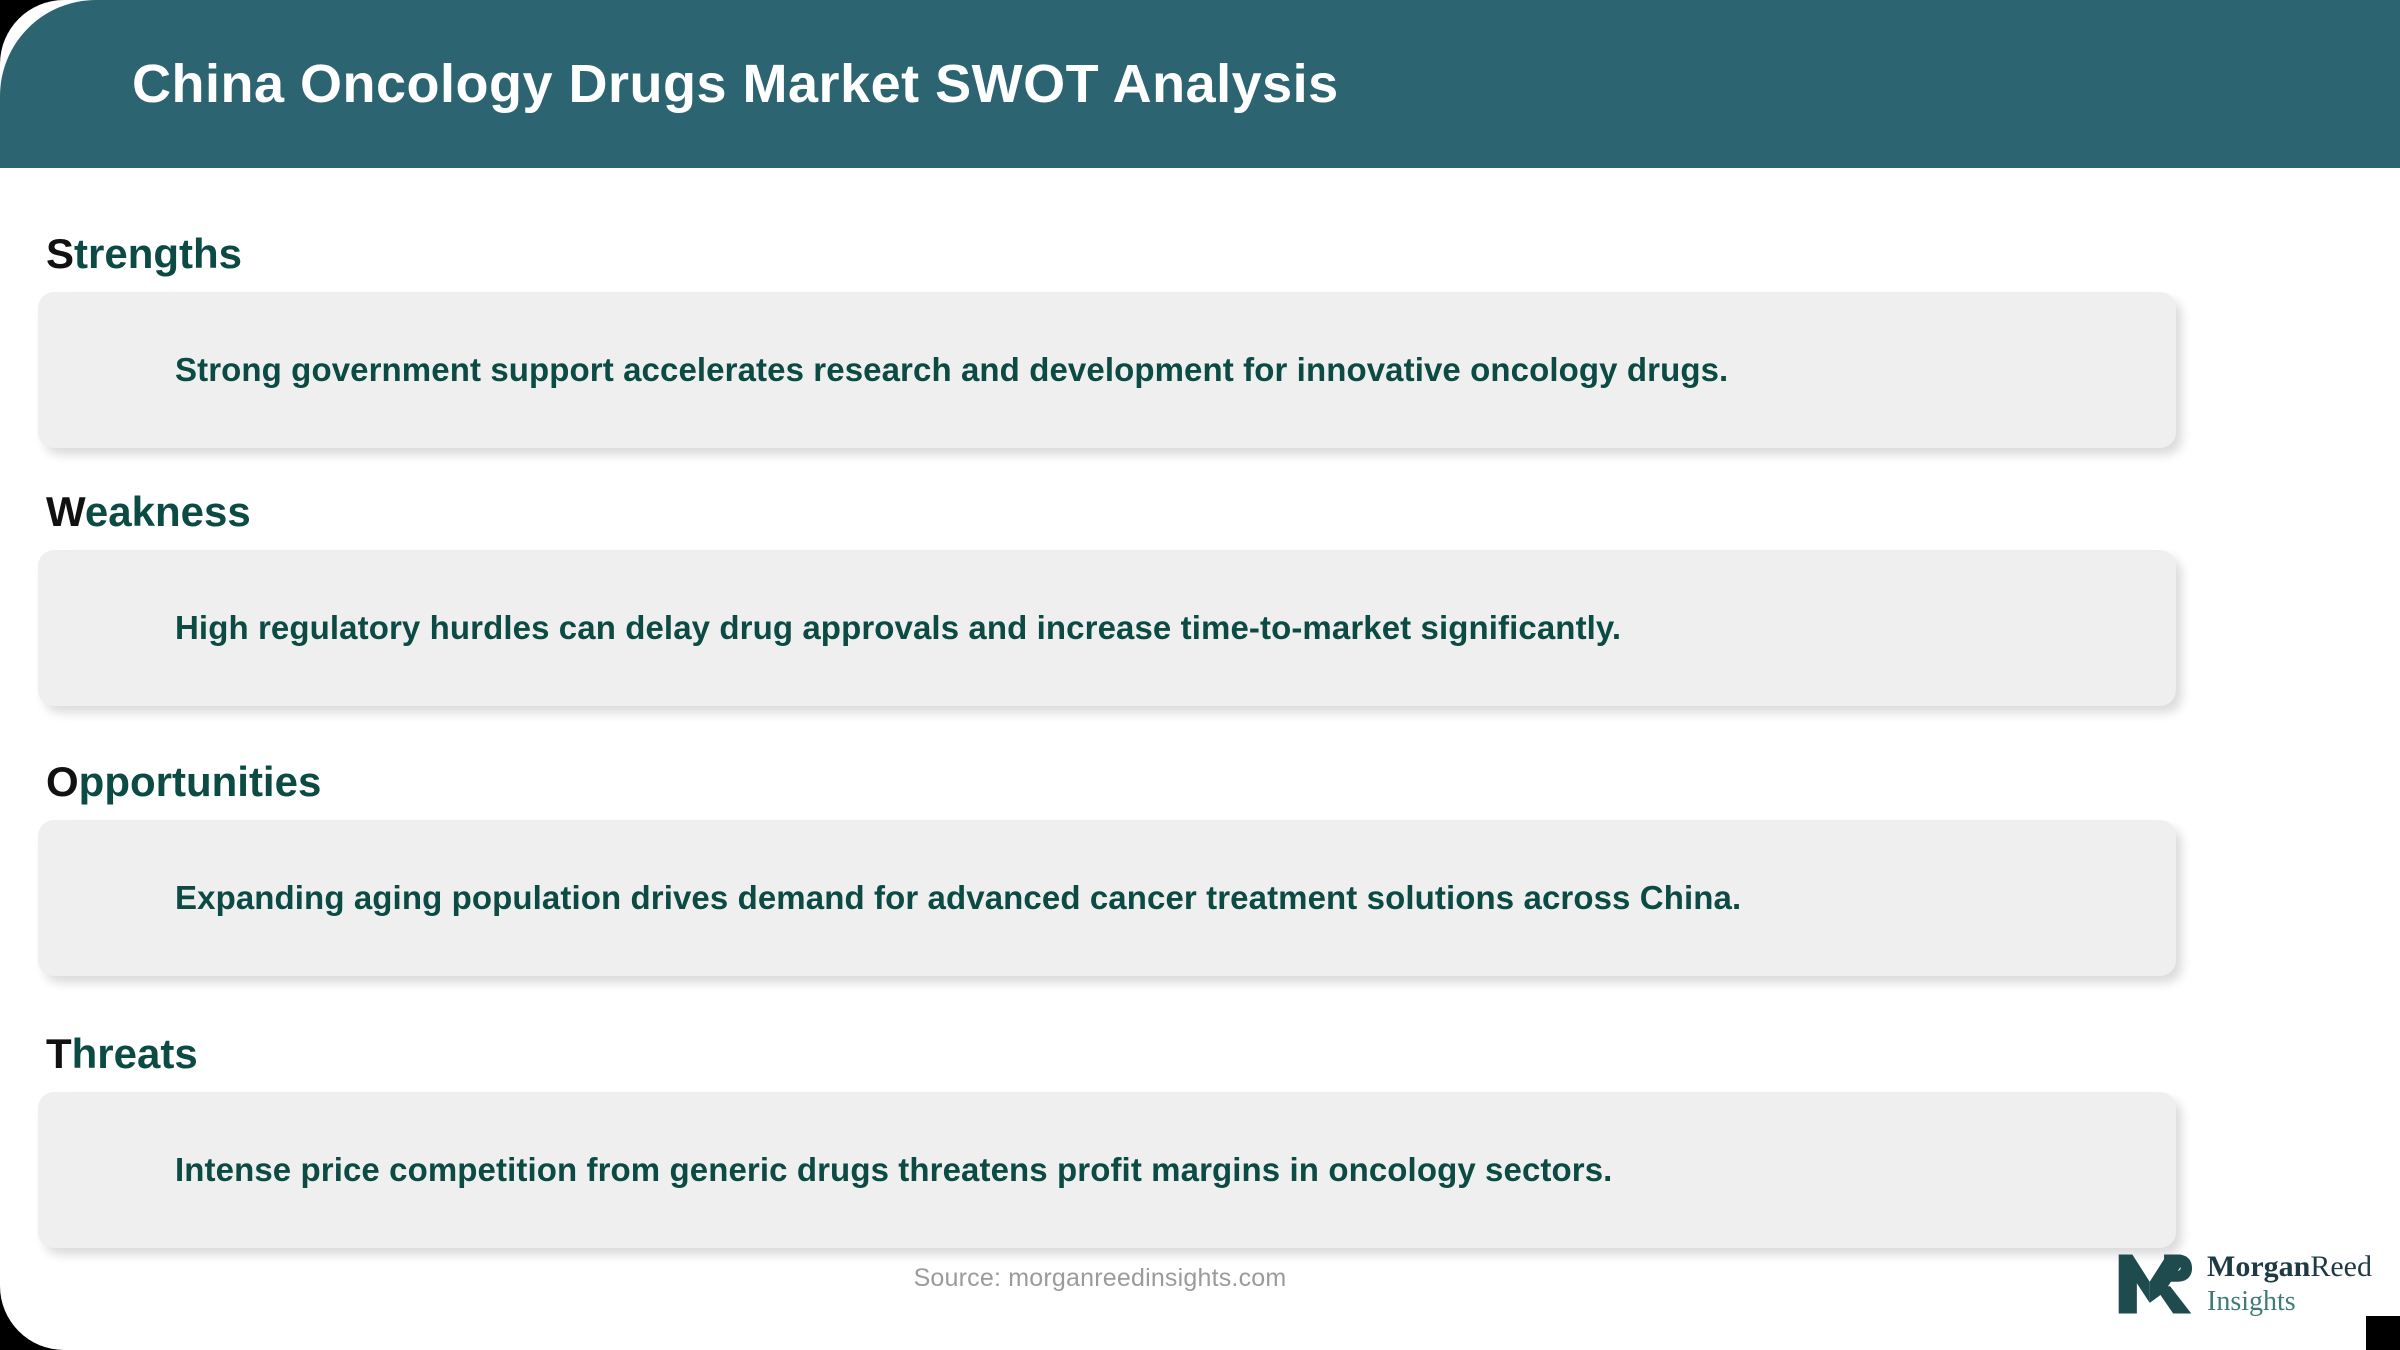 This screenshot has height=1350, width=2400. Describe the element at coordinates (2383, 1333) in the screenshot. I see `corner-notch` at that location.